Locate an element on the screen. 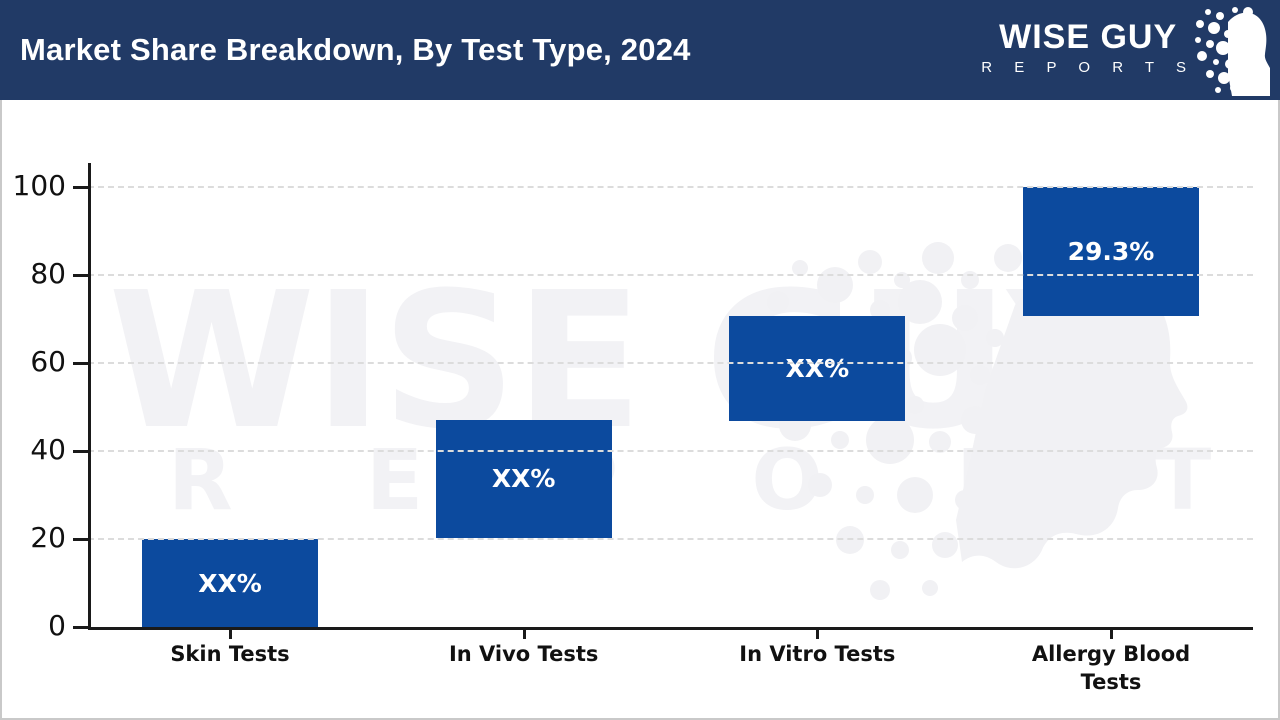 The height and width of the screenshot is (720, 1280). category-label-skin-tests: Skin Tests is located at coordinates (230, 654).